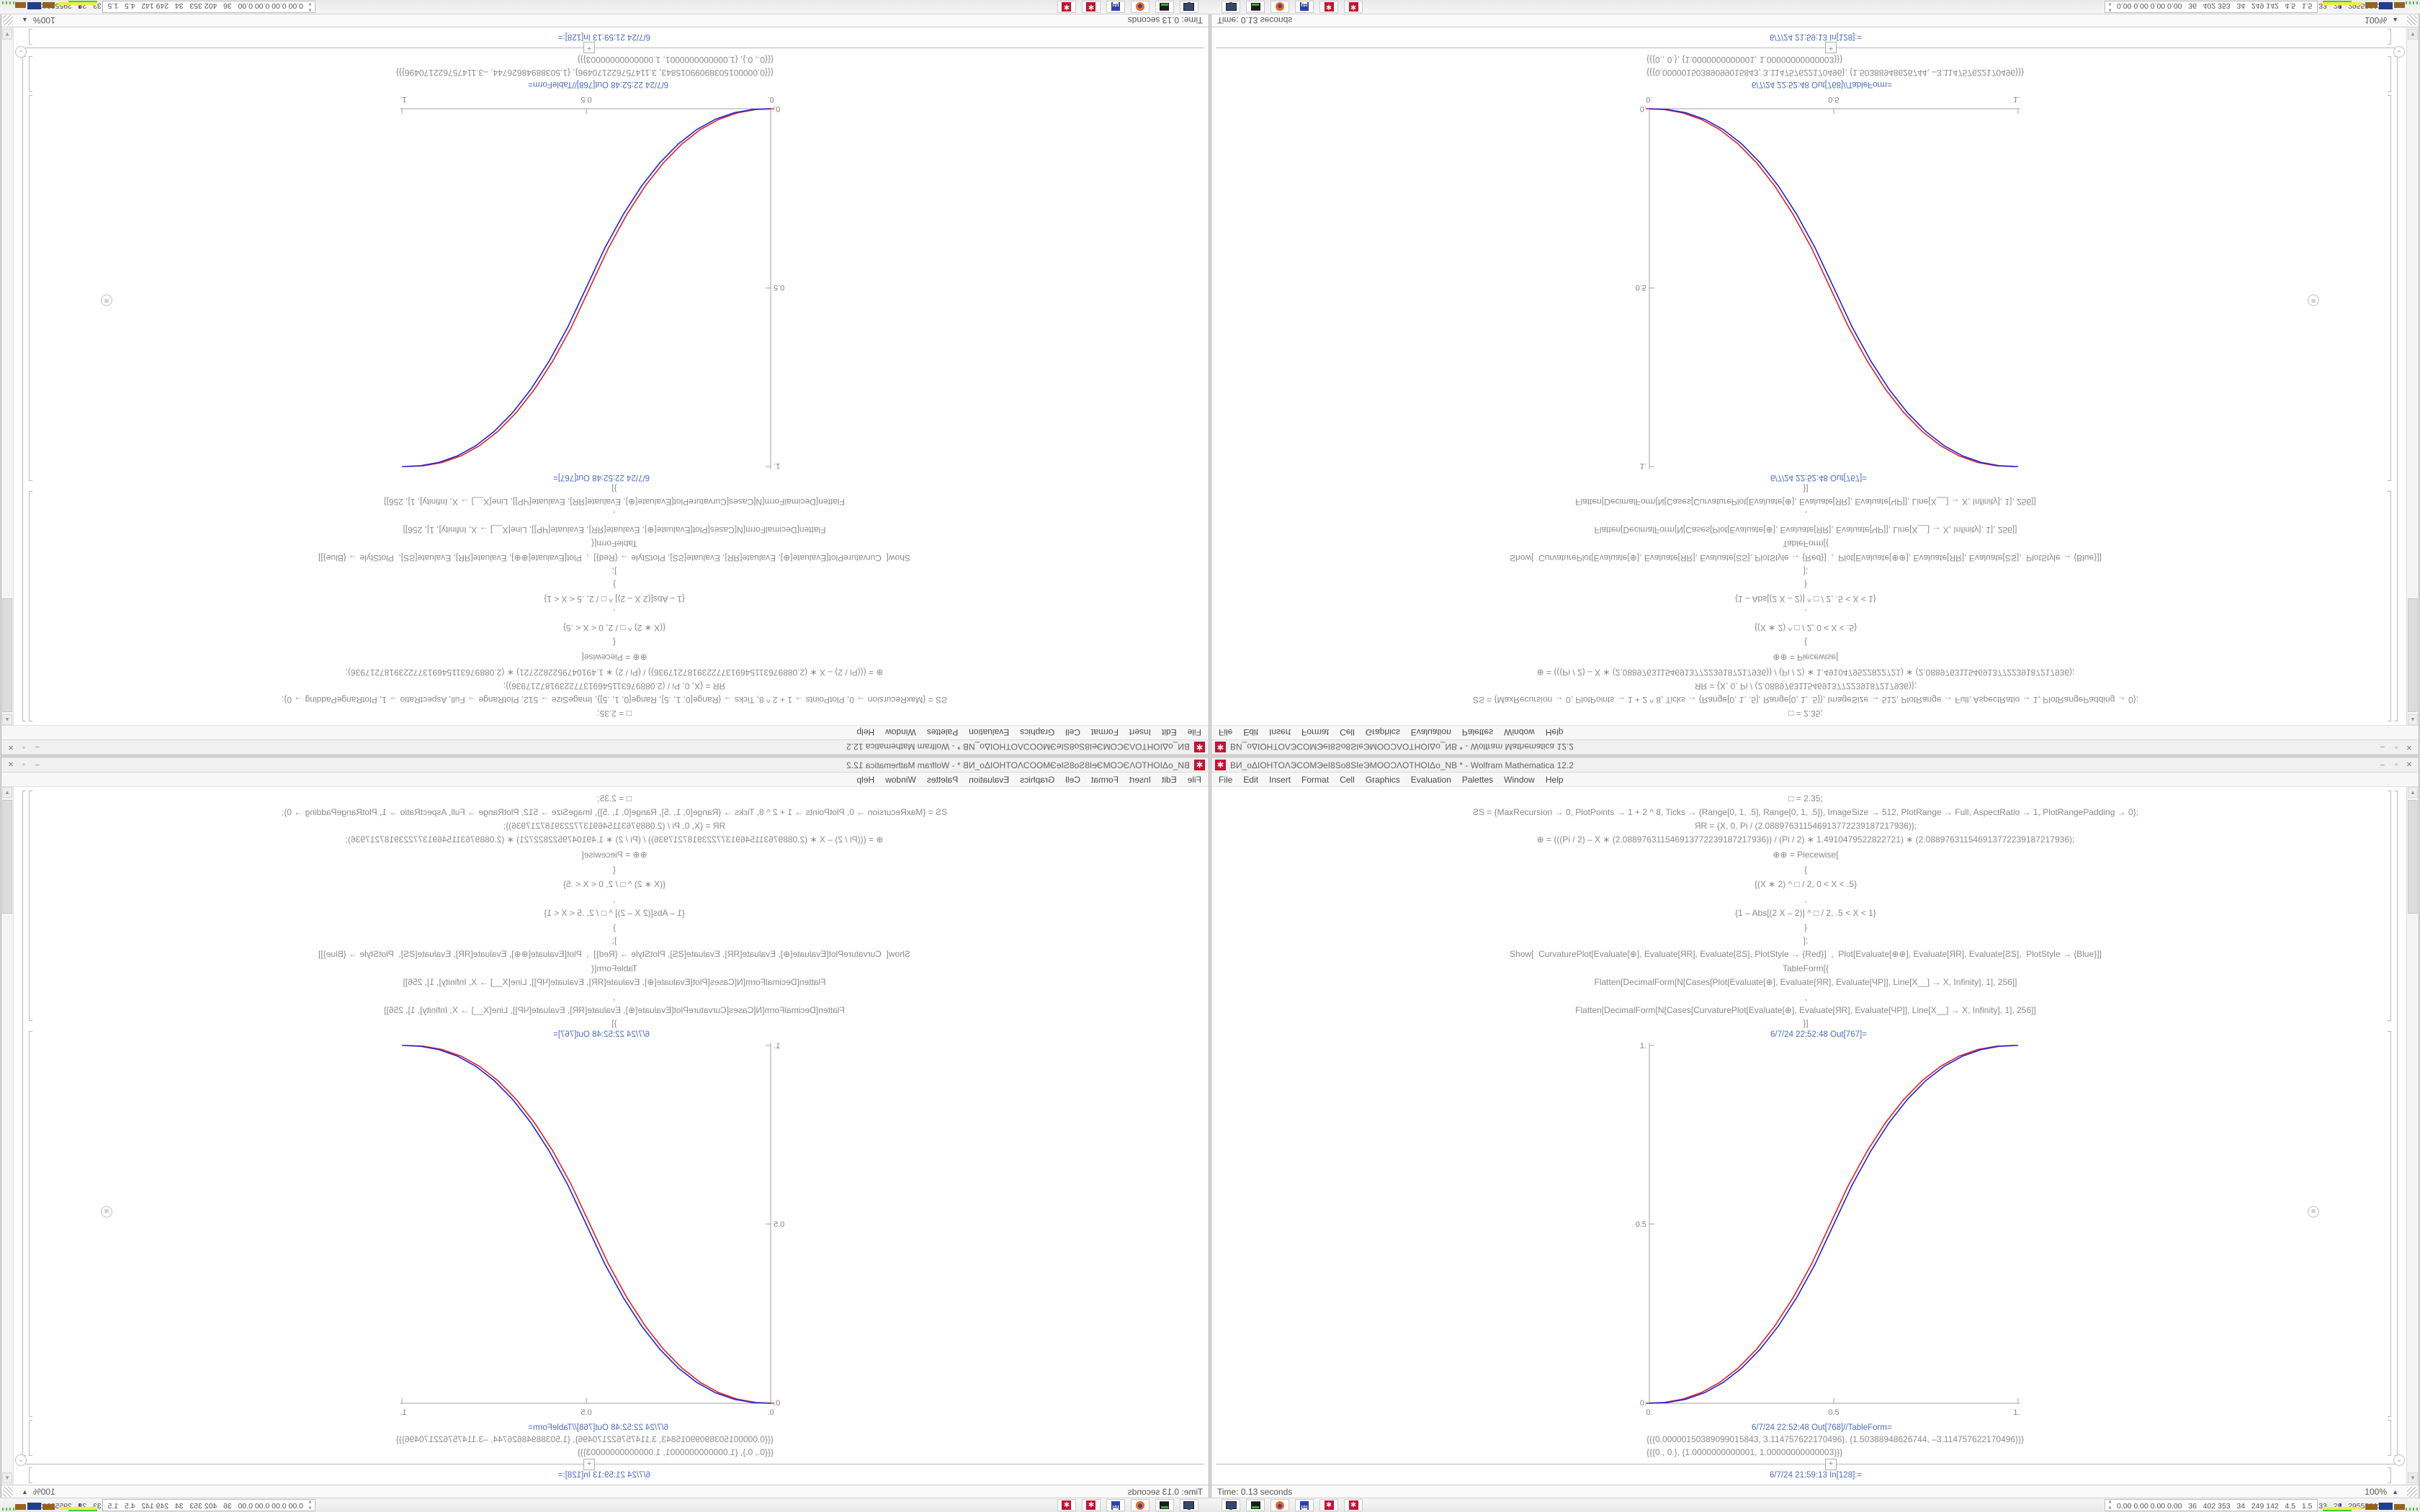 This screenshot has height=1512, width=2420. Describe the element at coordinates (615, 642) in the screenshot. I see `input-line: {` at that location.